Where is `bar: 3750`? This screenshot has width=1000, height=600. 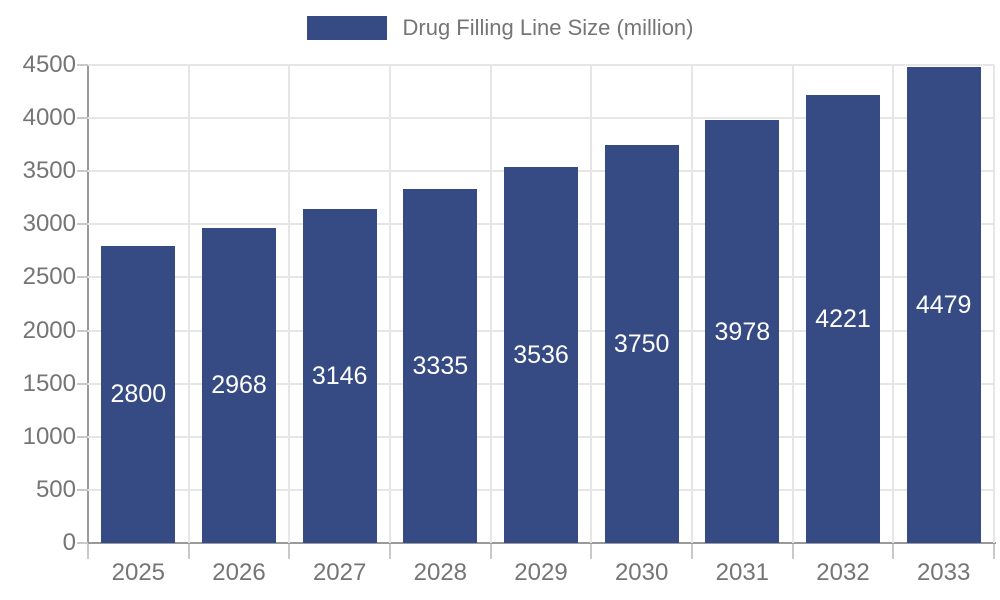
bar: 3750 is located at coordinates (641, 343).